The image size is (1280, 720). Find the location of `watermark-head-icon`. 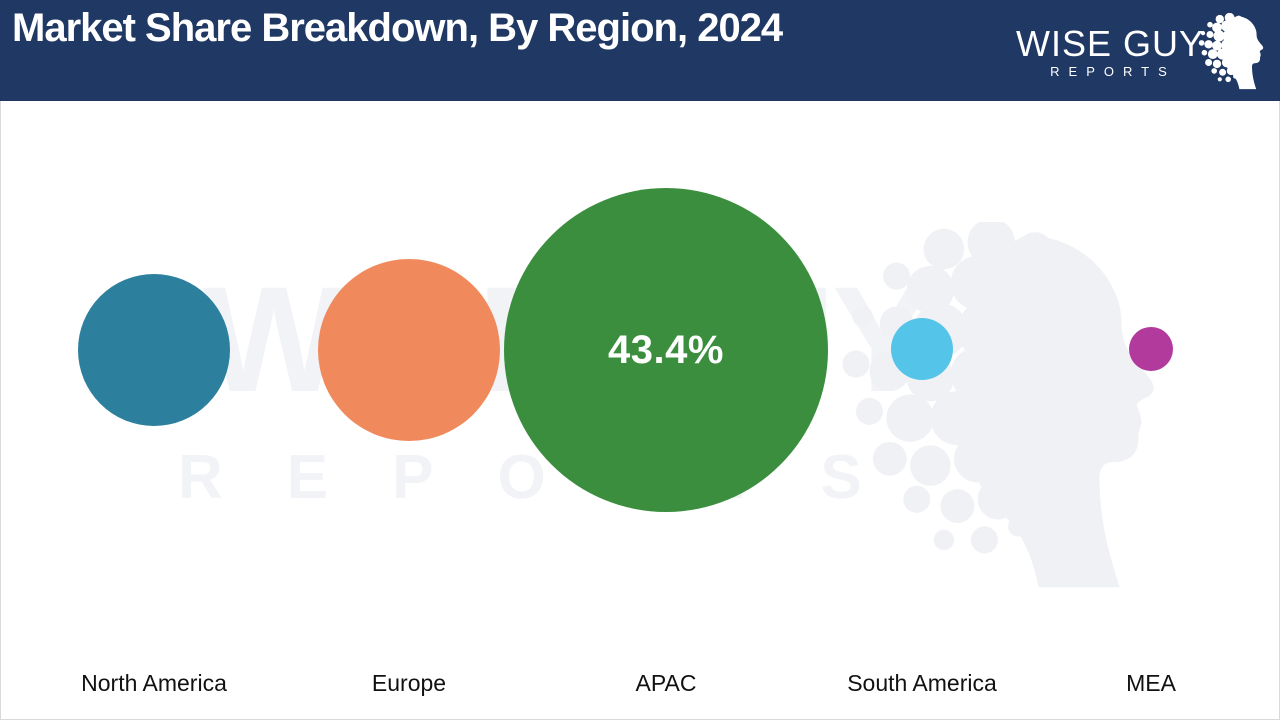

watermark-head-icon is located at coordinates (998, 405).